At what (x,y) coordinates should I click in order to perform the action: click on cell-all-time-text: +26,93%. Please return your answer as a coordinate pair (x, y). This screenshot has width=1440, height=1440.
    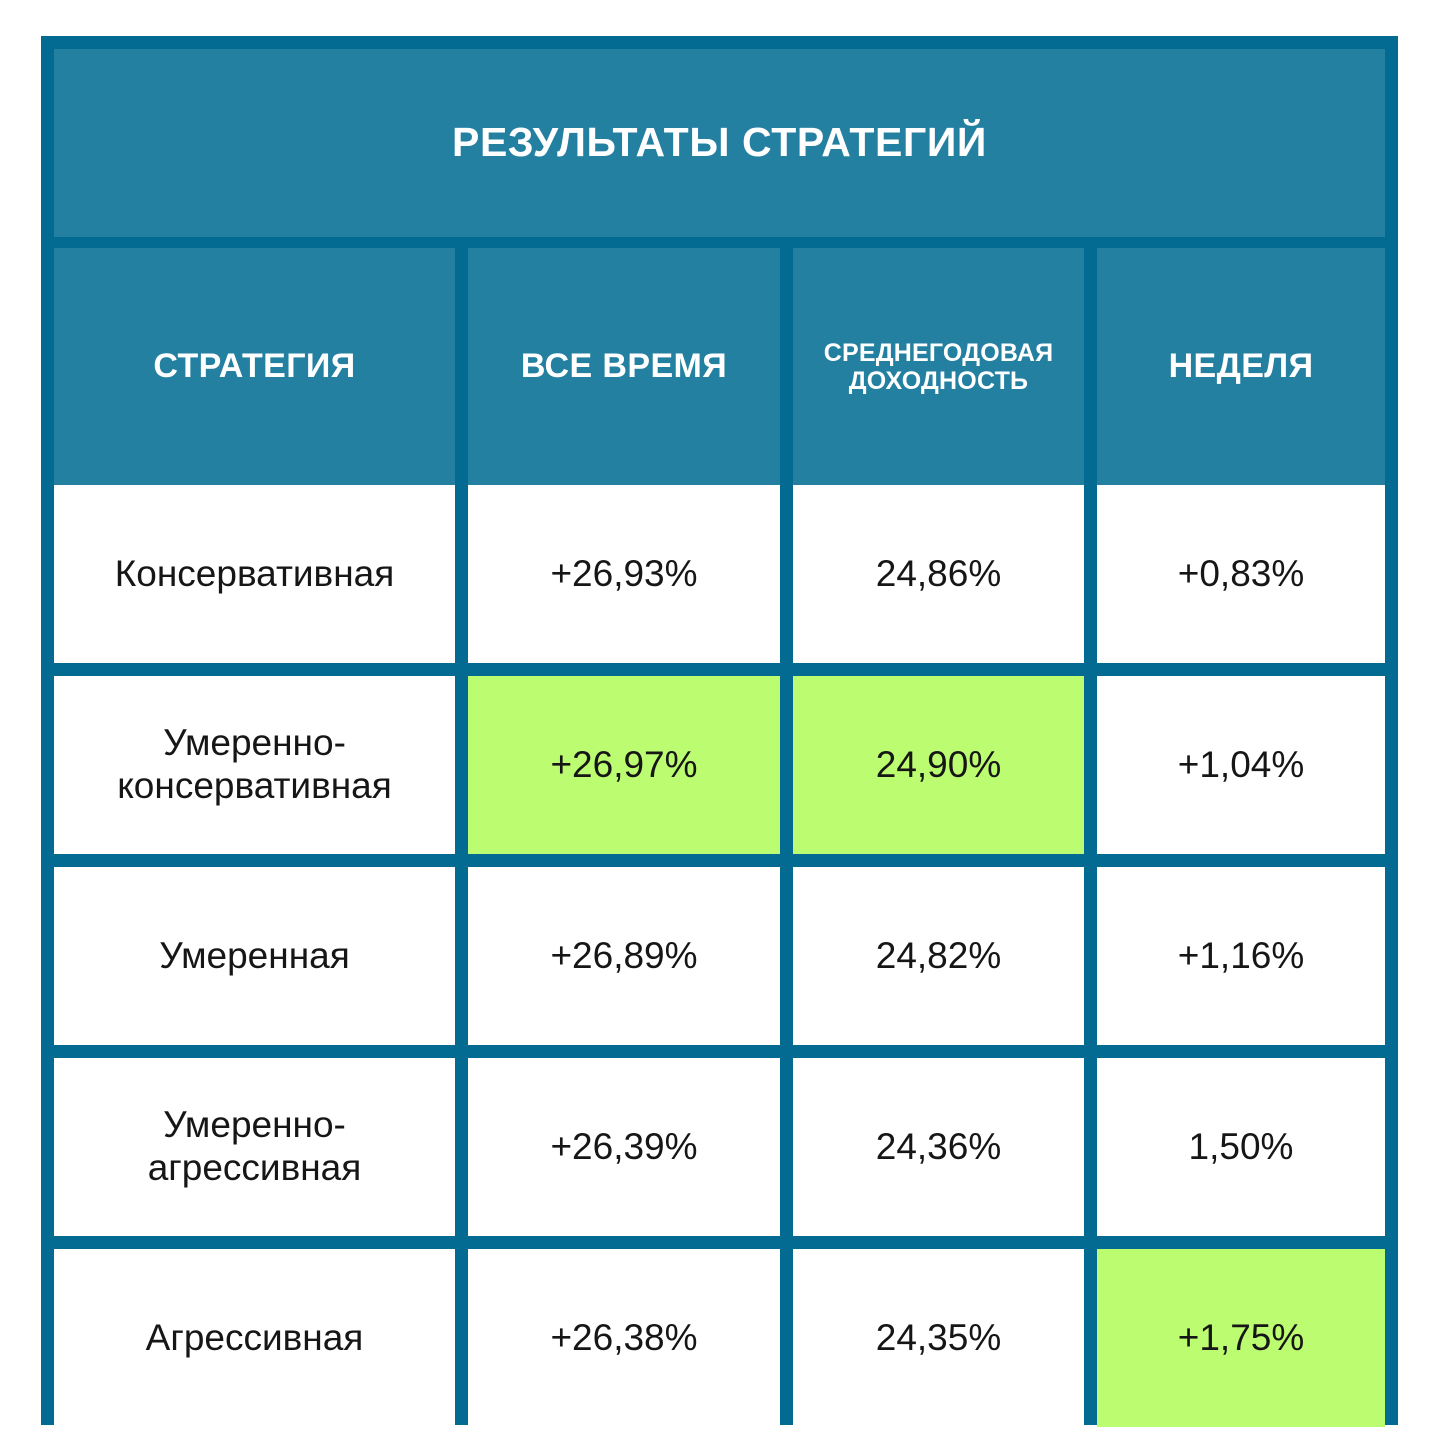
    Looking at the image, I should click on (624, 573).